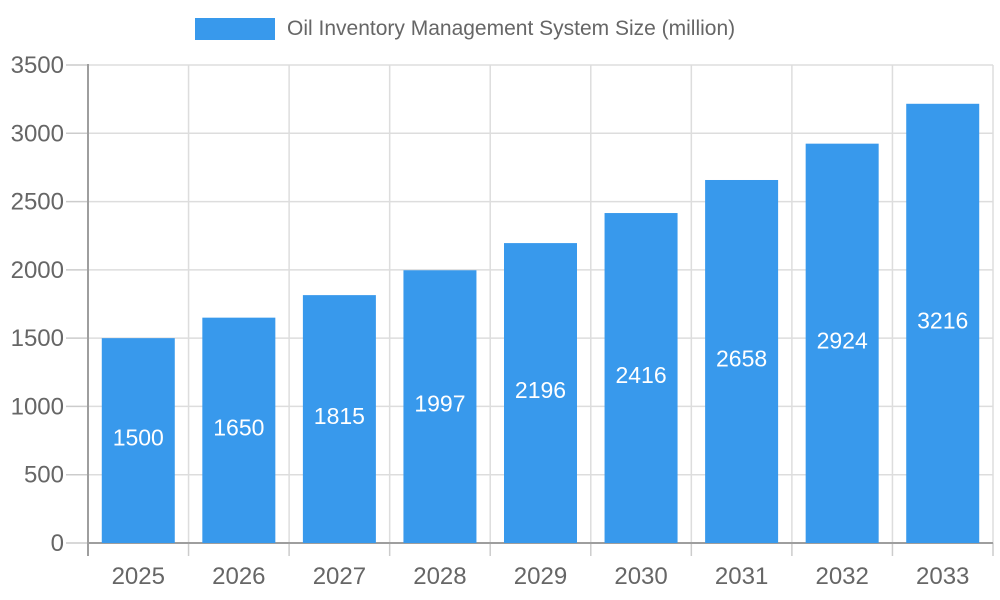 Image resolution: width=1000 pixels, height=600 pixels. I want to click on y-tick-label: 0, so click(57, 543).